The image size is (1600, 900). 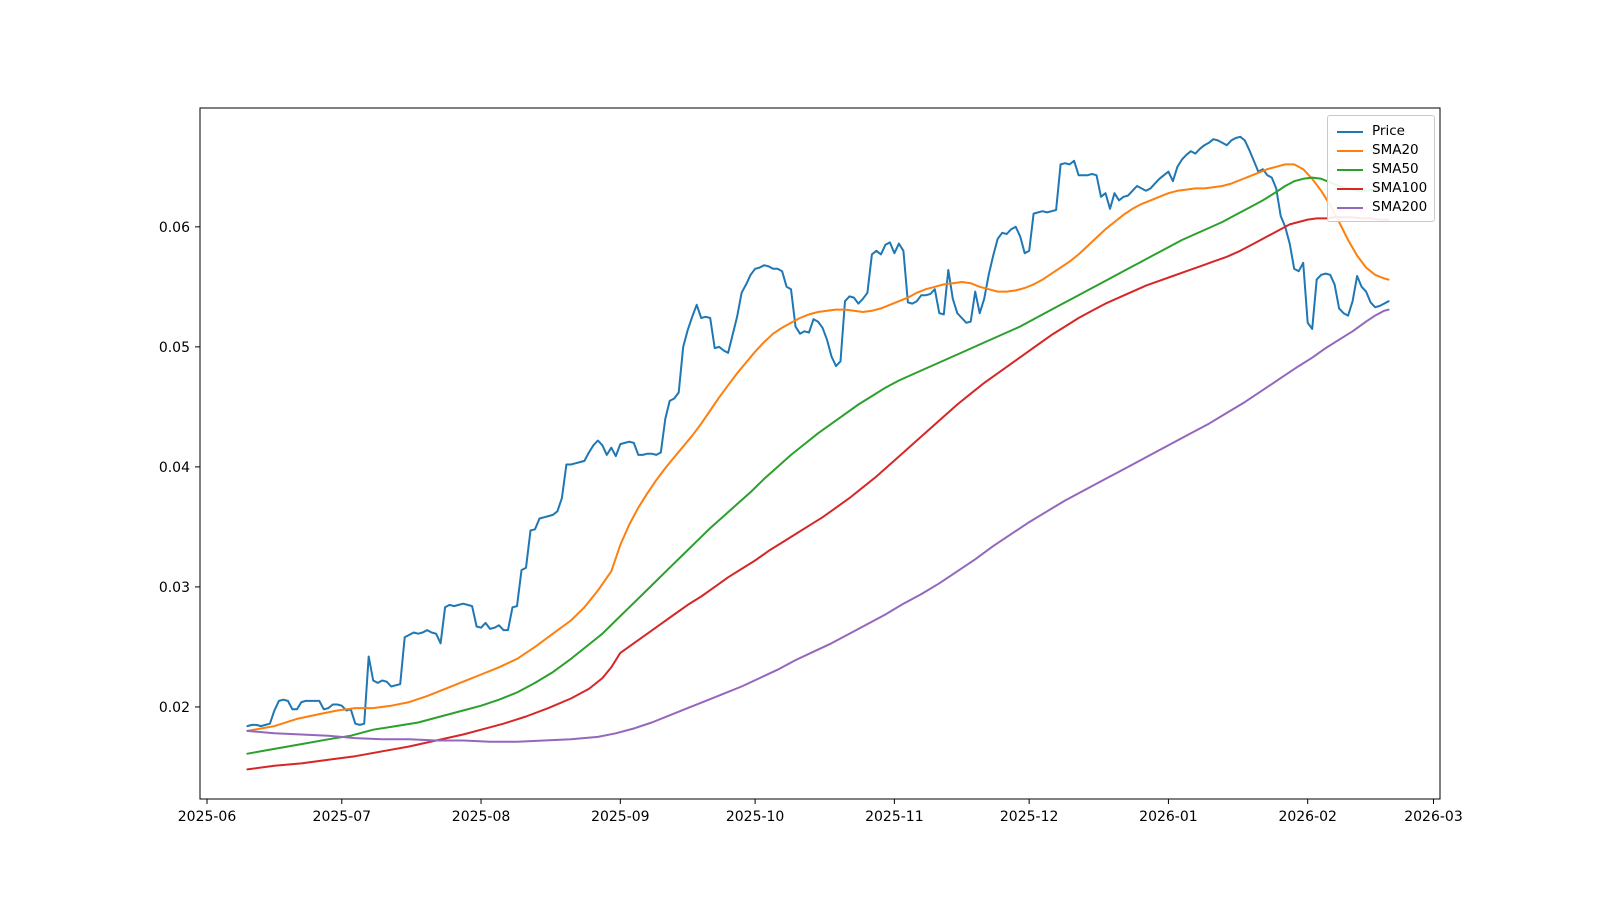 What do you see at coordinates (1395, 169) in the screenshot?
I see `legend-label-sma50: SMA50` at bounding box center [1395, 169].